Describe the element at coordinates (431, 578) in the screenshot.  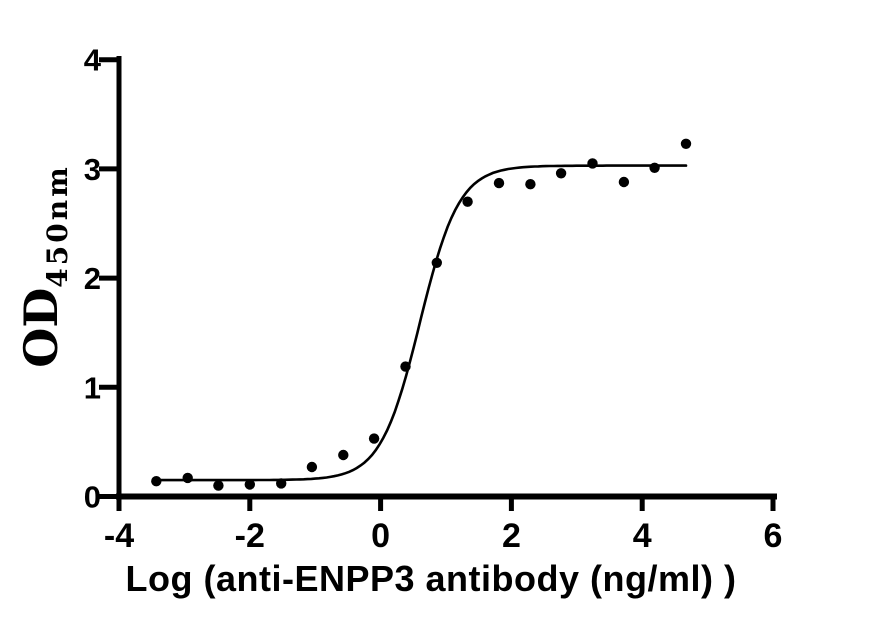
I see `x-axis-label: Log (anti-ENPP3 antibody (ng/ml) )` at that location.